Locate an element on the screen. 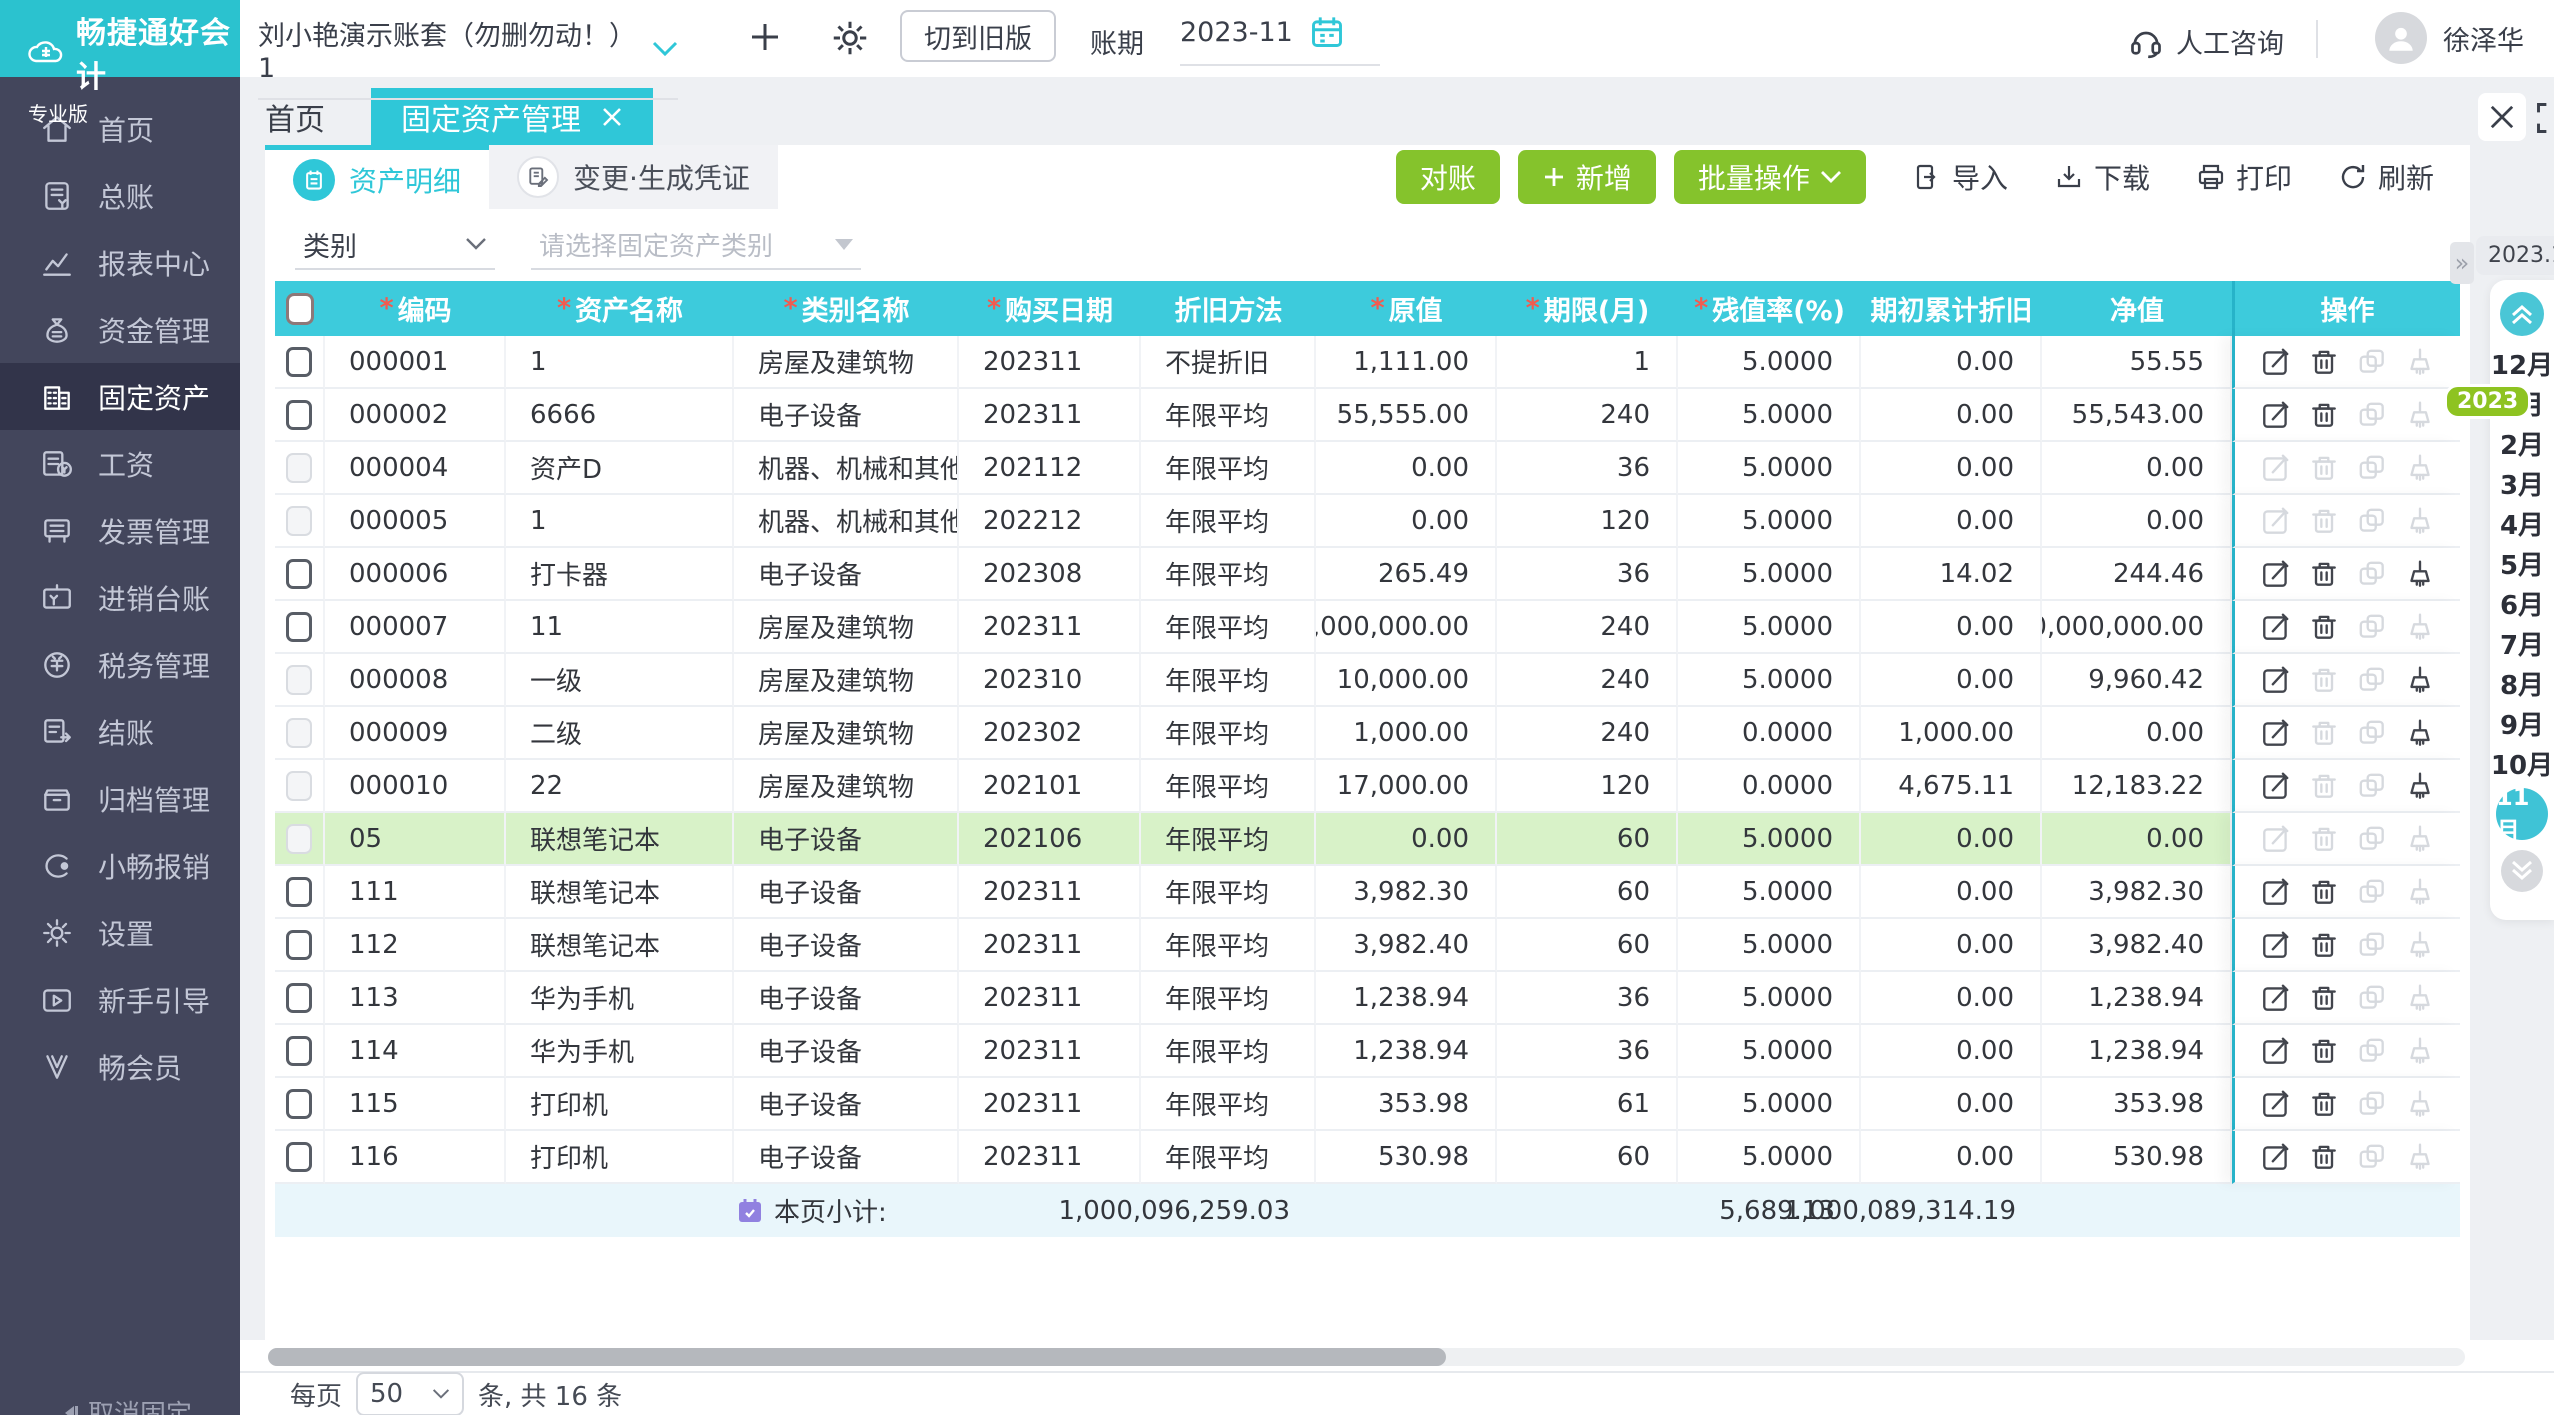  account-selector: 刘小艳演示账套（勿删勿动！）1 is located at coordinates (468, 57).